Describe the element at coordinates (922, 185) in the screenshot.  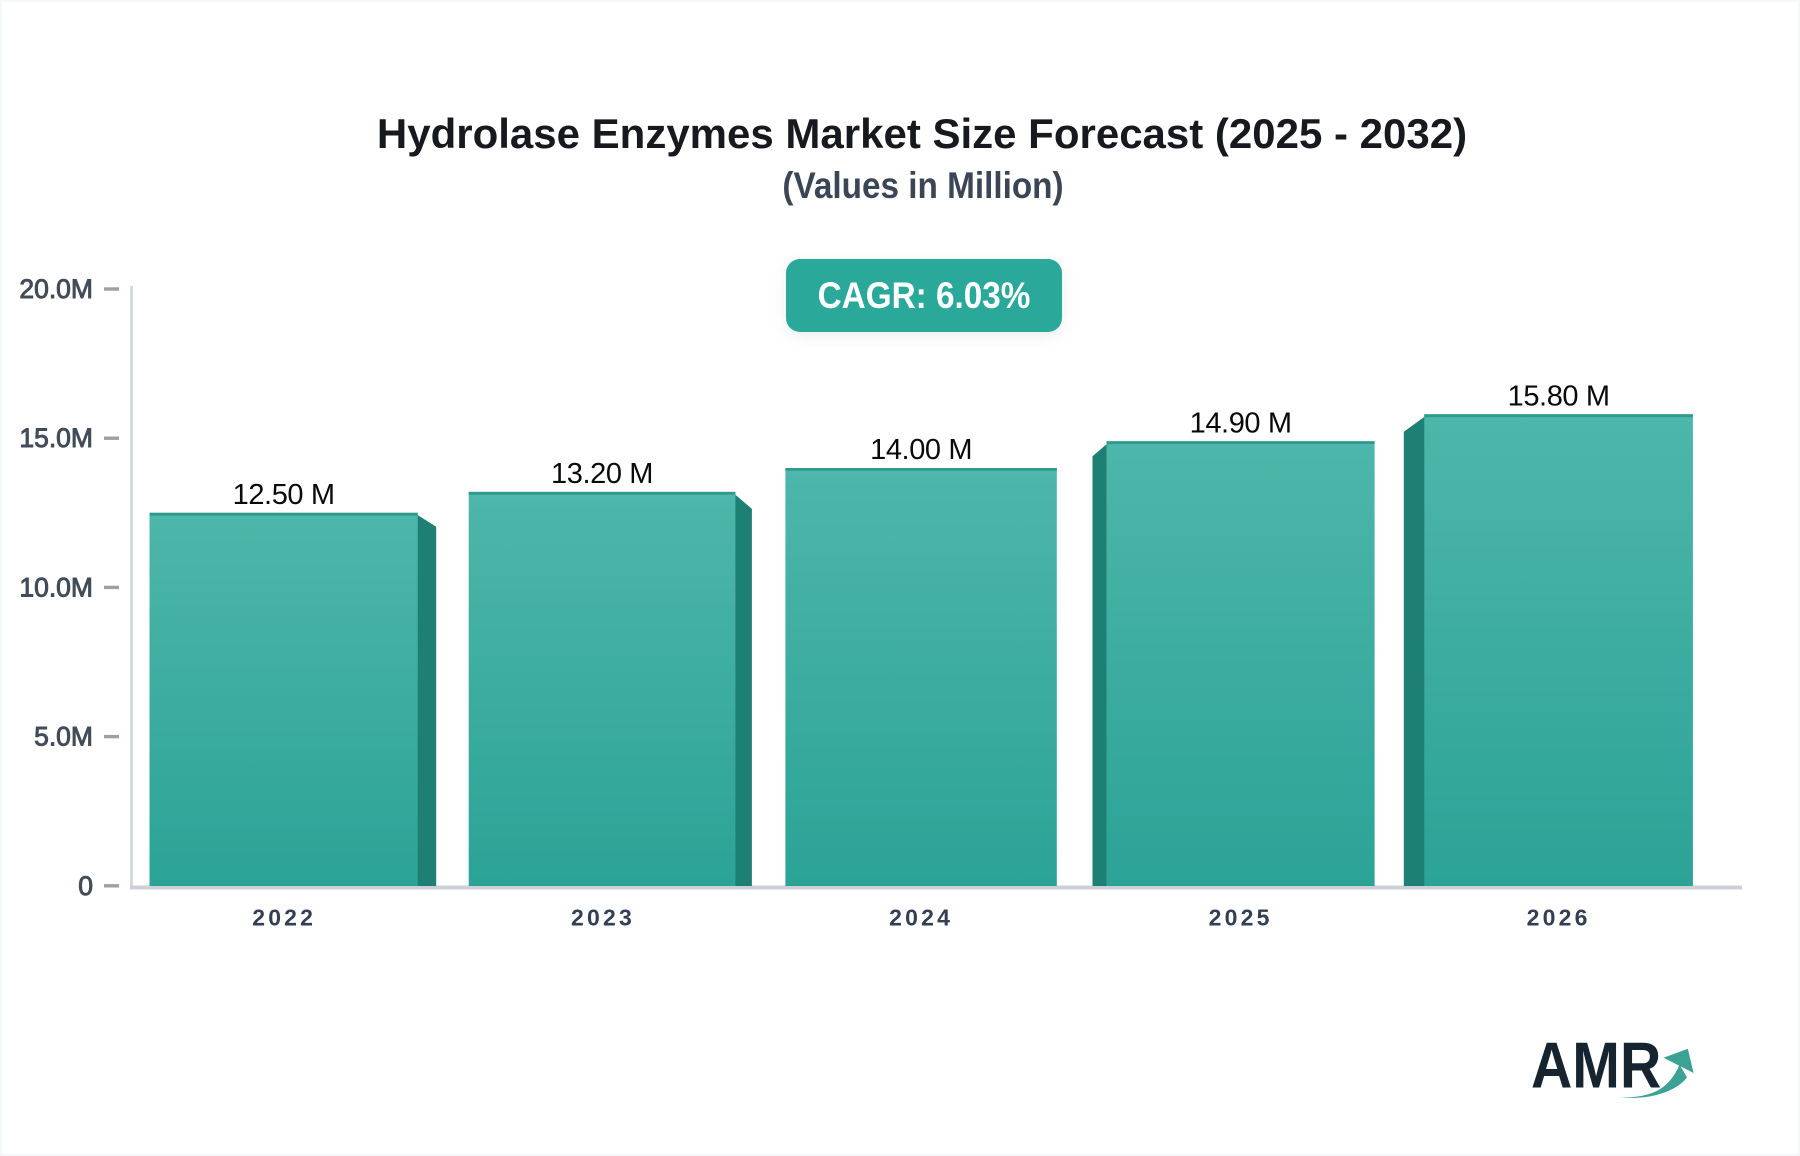
I see `svg-text: (Values in Million)` at that location.